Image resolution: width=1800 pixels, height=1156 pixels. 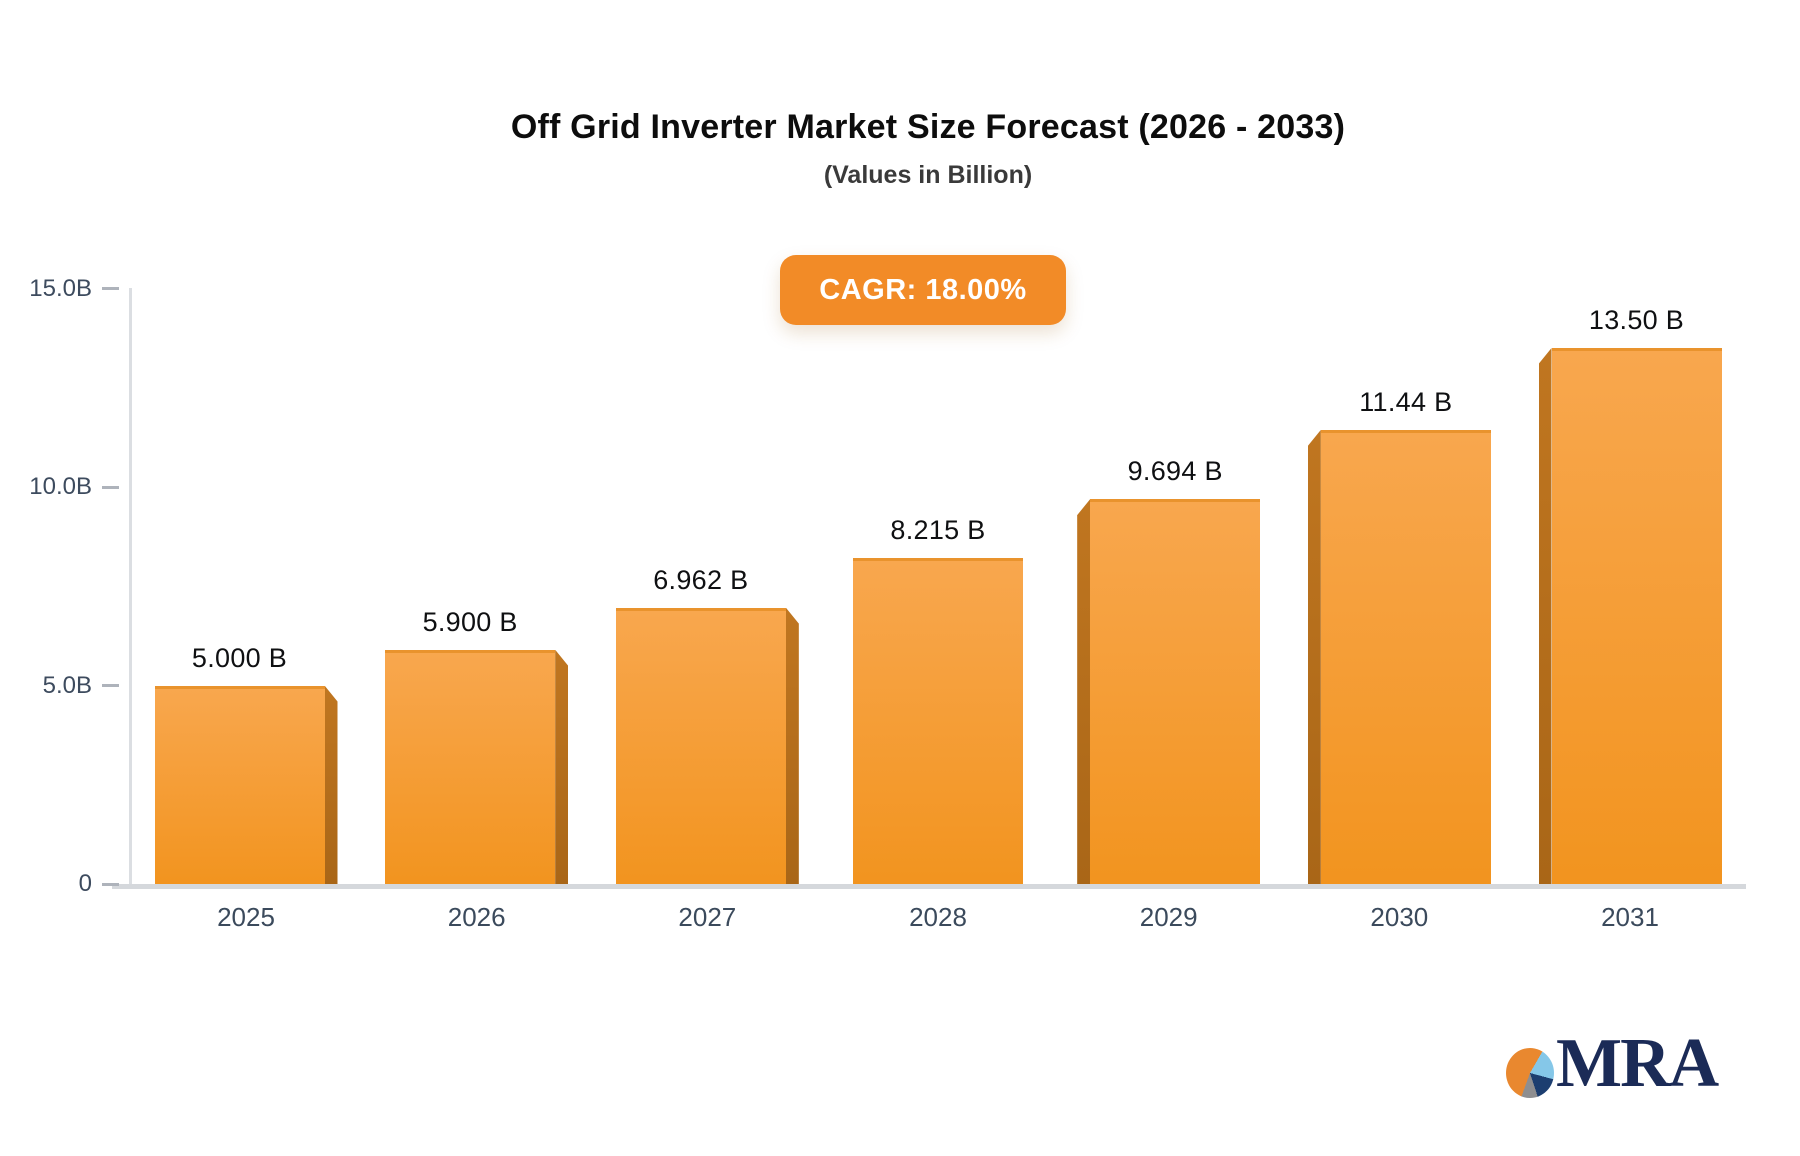 I want to click on bar-value-label: 5.000 B, so click(x=239, y=657).